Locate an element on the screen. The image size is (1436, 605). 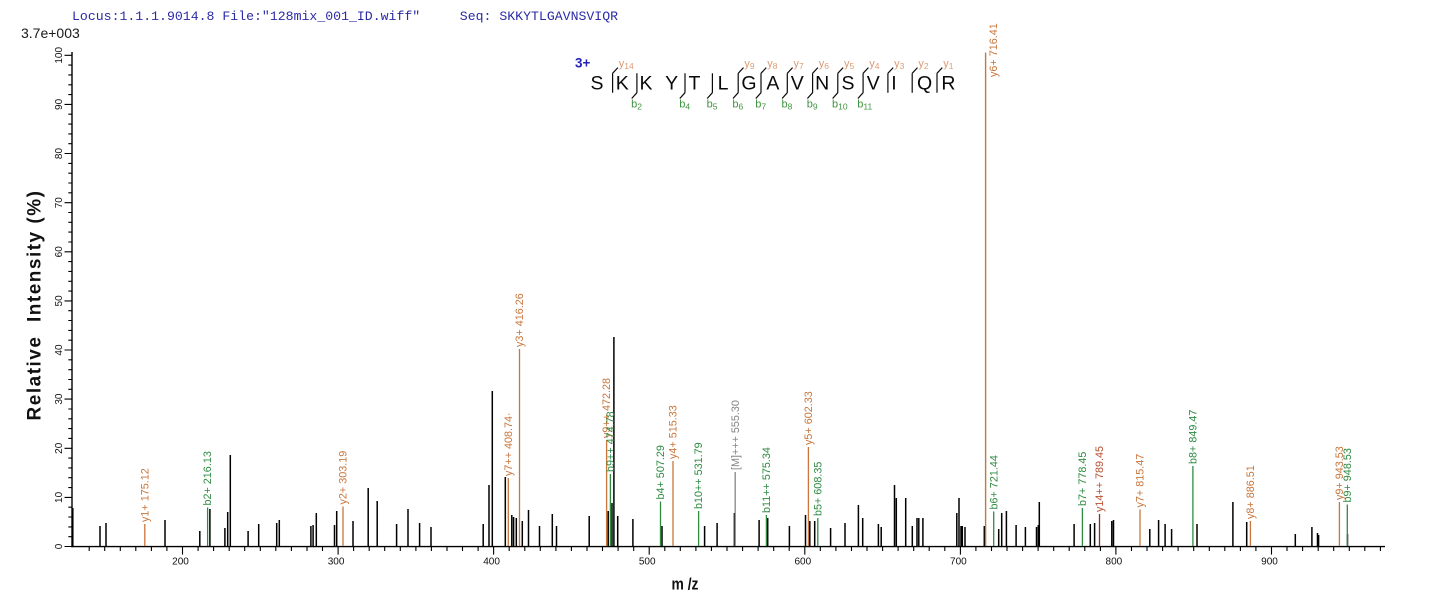
svg-text: y5 is located at coordinates (849, 64).